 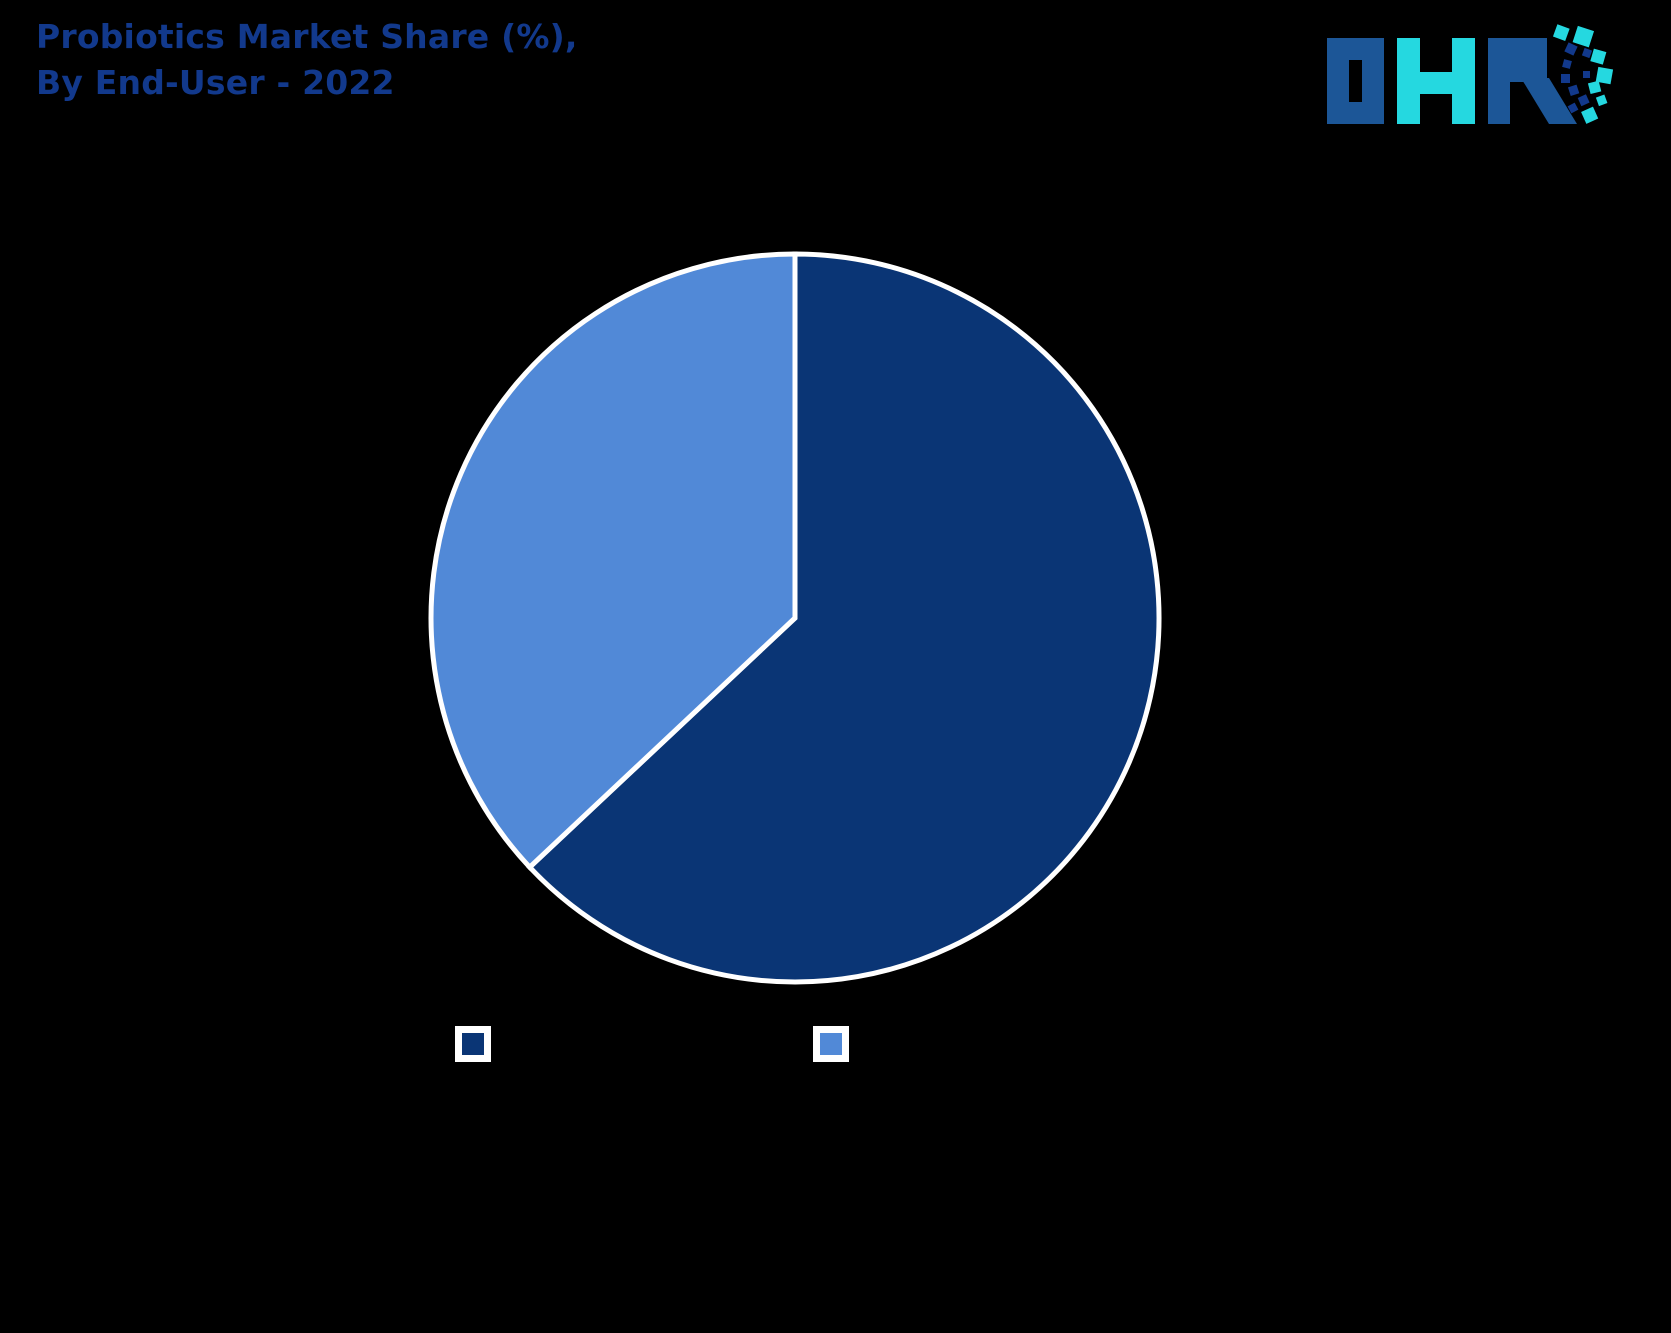 What do you see at coordinates (1583, 74) in the screenshot?
I see `logo-particle-arc-icon` at bounding box center [1583, 74].